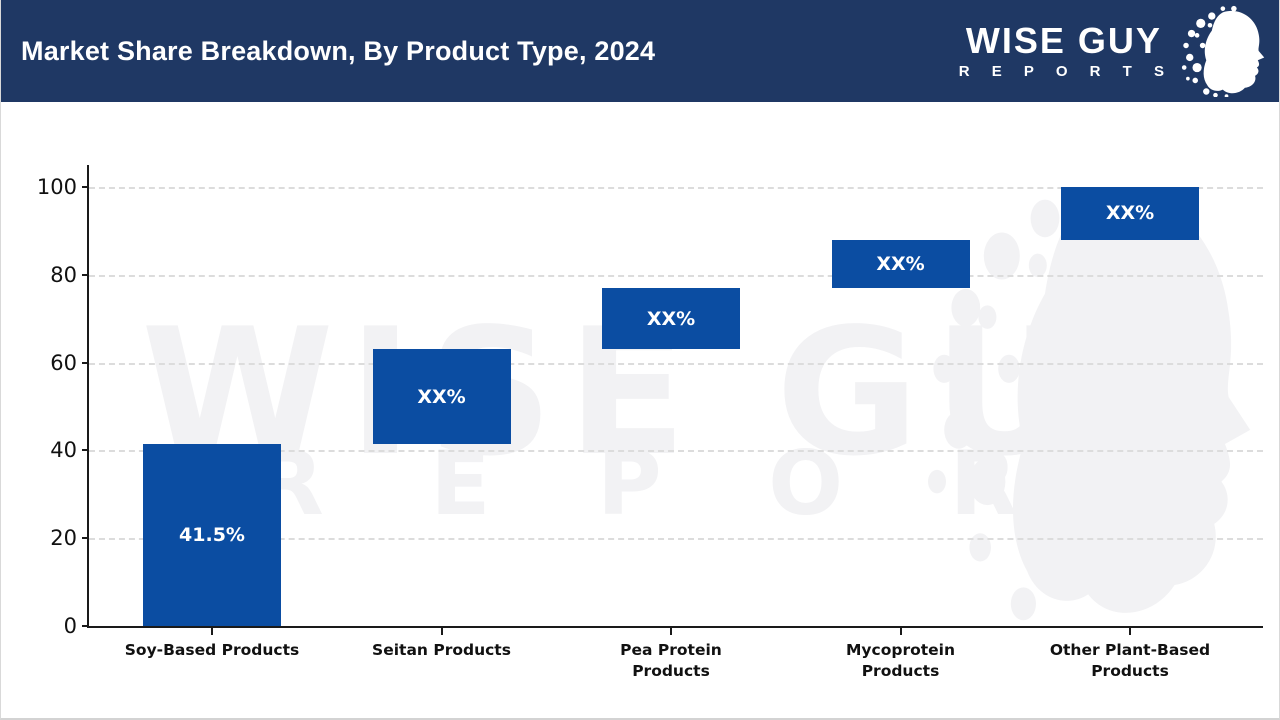 Image resolution: width=1280 pixels, height=720 pixels. Describe the element at coordinates (1130, 660) in the screenshot. I see `x-category-label: Other Plant-Based Products` at that location.